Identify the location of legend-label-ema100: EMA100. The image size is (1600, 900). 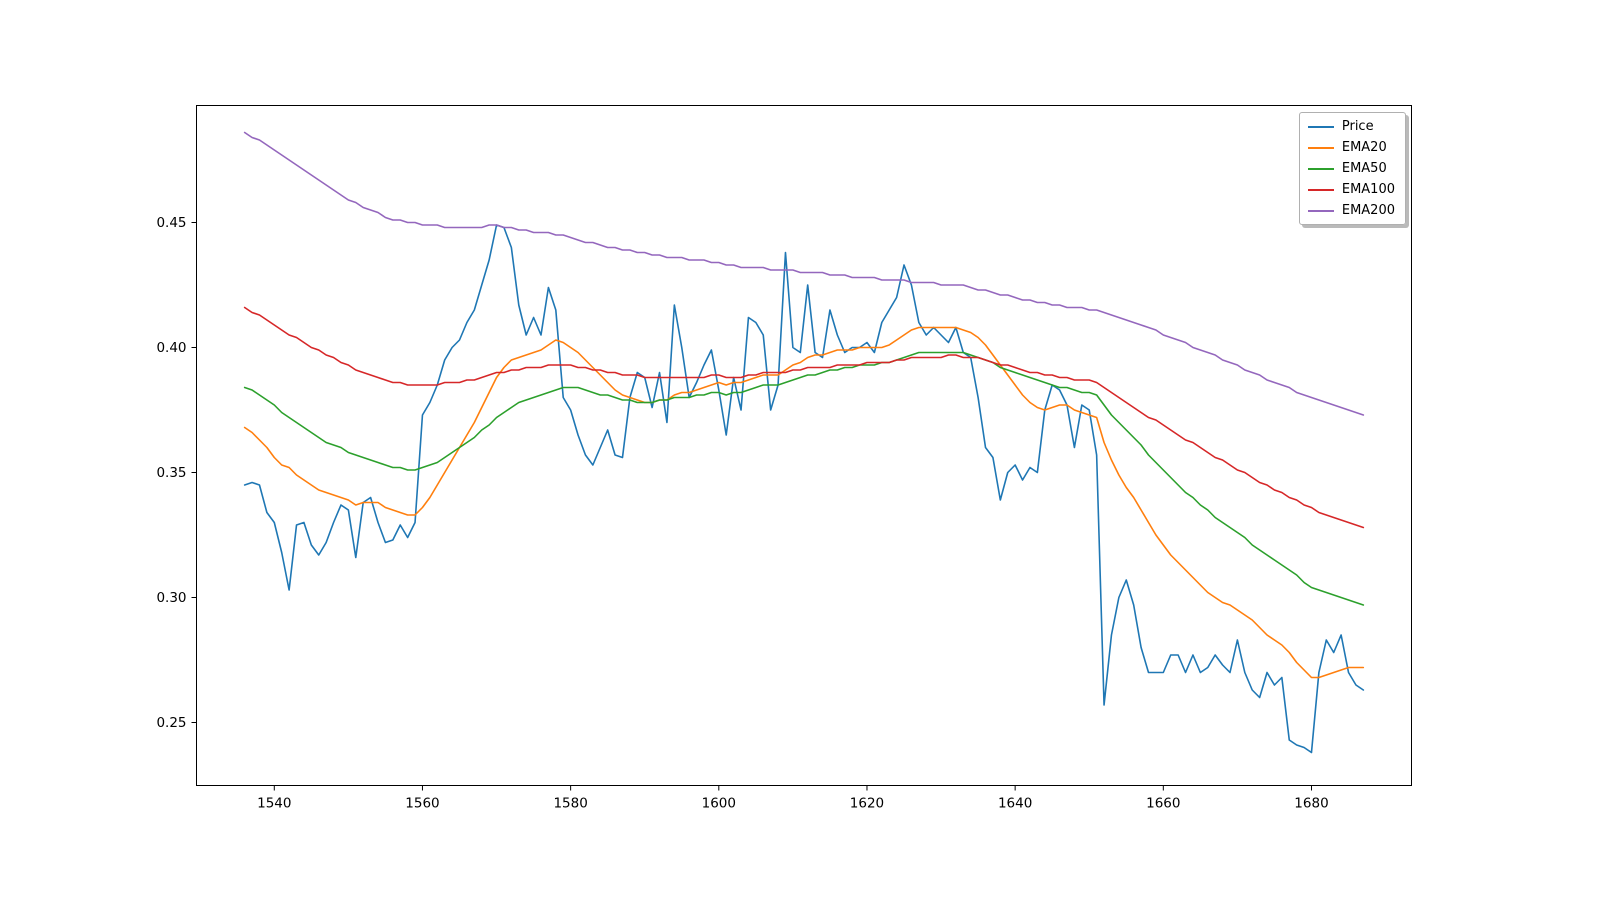
(1368, 189).